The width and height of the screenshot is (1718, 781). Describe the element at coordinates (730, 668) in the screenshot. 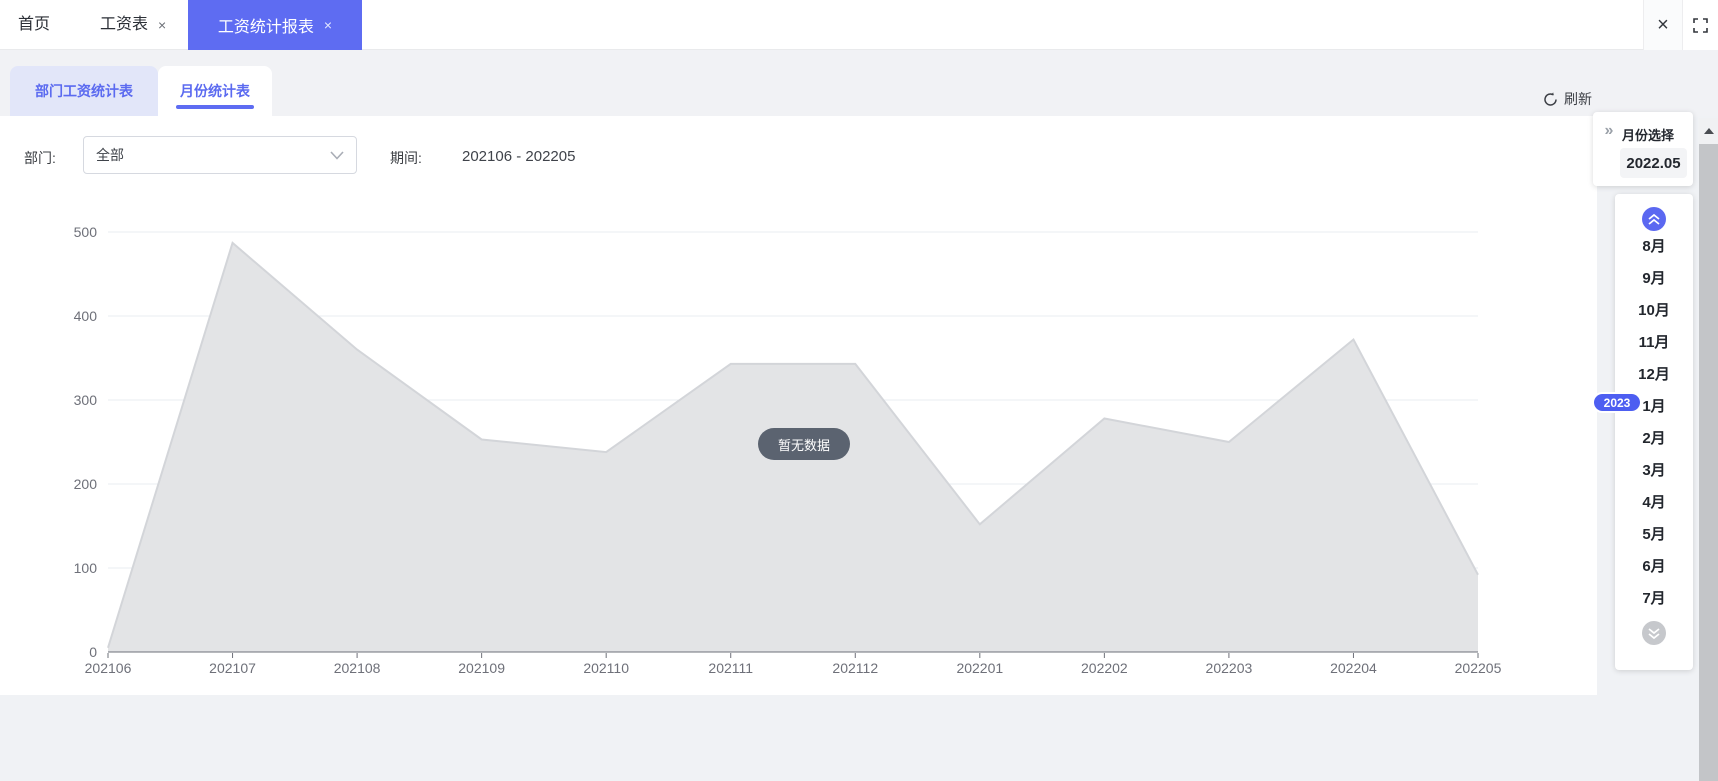

I see `svg-text: 202111` at that location.